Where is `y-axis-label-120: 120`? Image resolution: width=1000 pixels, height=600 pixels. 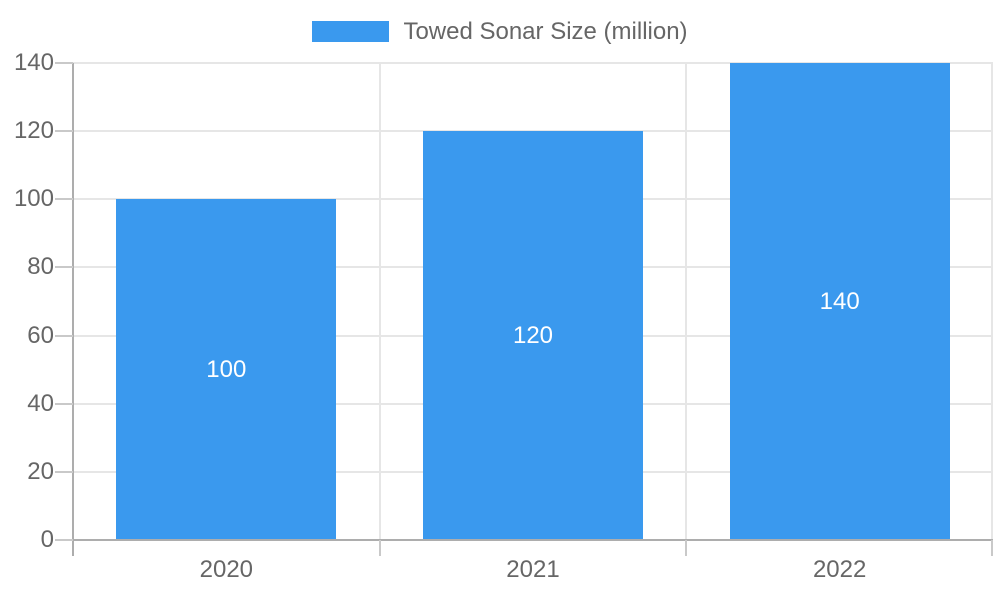
y-axis-label-120: 120 is located at coordinates (33, 131).